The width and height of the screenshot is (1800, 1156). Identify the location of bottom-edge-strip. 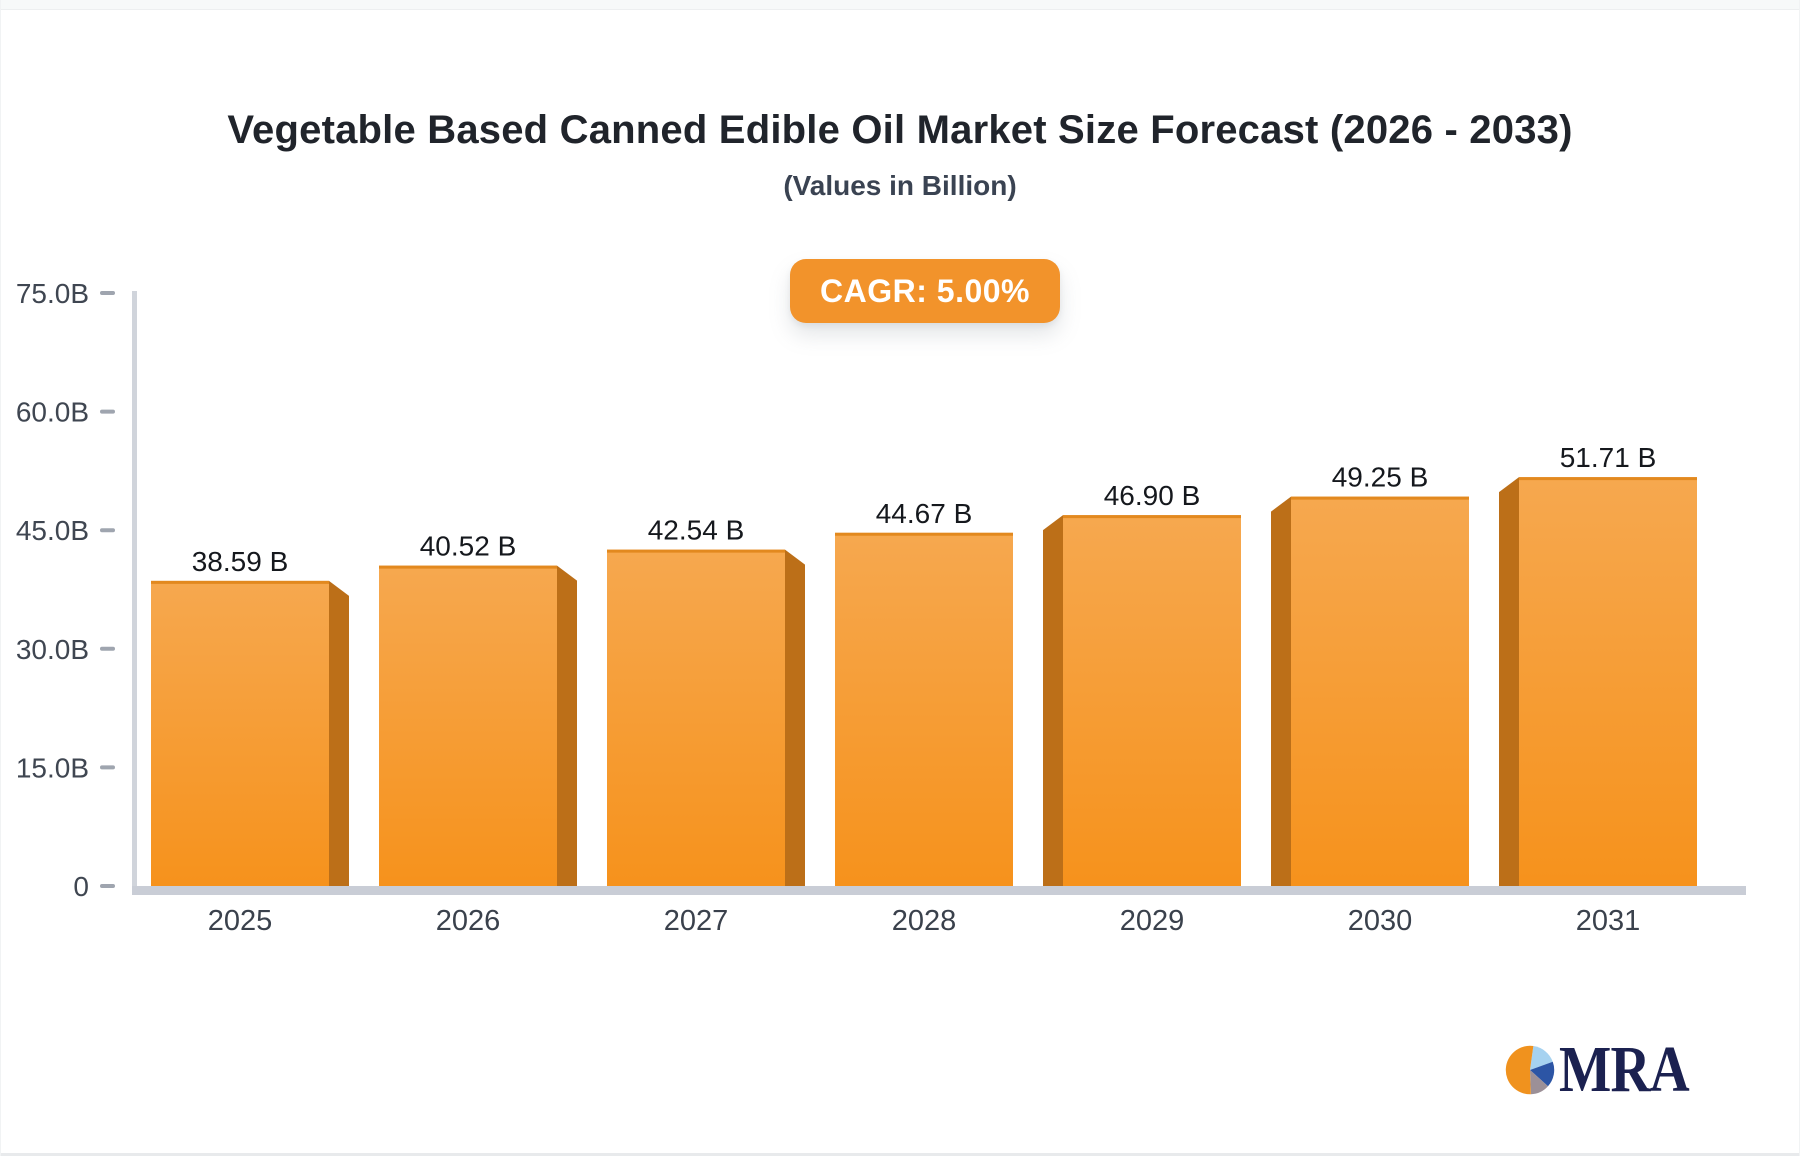
(900, 1154).